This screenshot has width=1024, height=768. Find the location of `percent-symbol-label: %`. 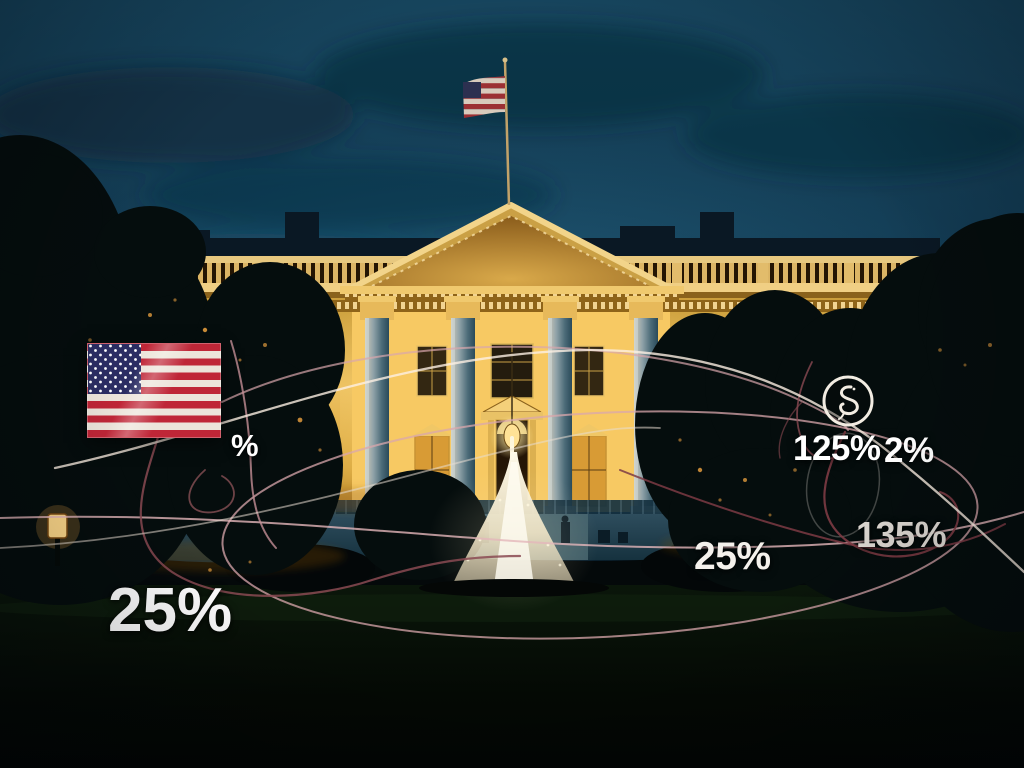

percent-symbol-label: % is located at coordinates (245, 445).